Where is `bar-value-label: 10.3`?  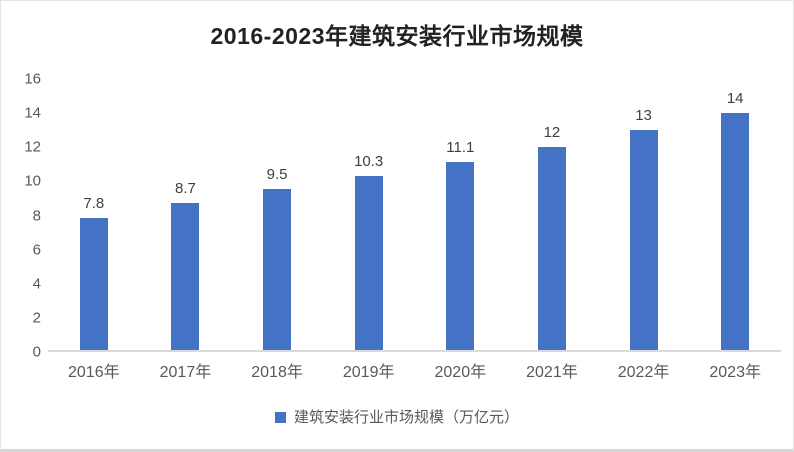
bar-value-label: 10.3 is located at coordinates (369, 161).